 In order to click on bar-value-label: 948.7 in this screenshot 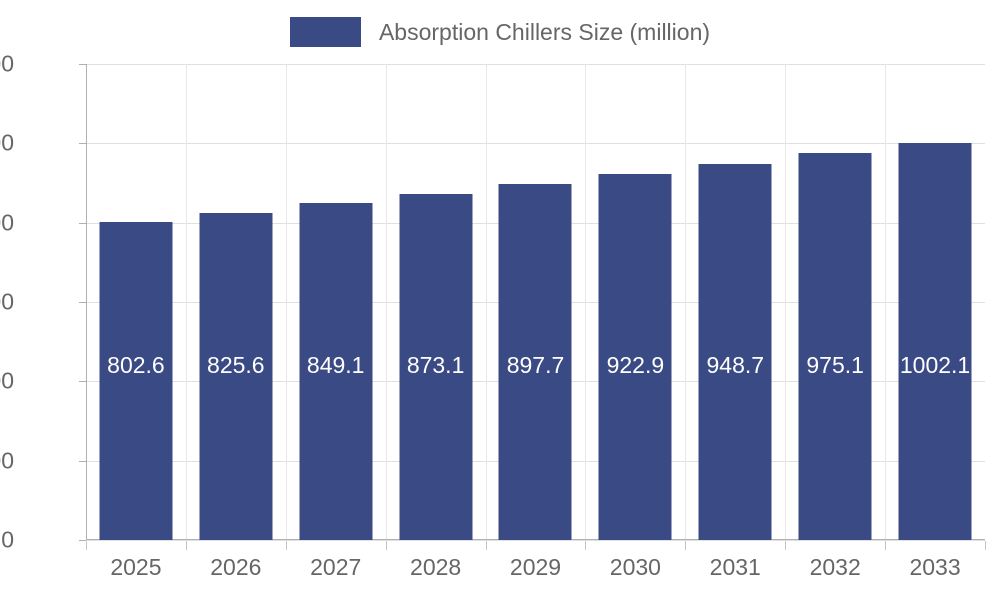, I will do `click(735, 365)`.